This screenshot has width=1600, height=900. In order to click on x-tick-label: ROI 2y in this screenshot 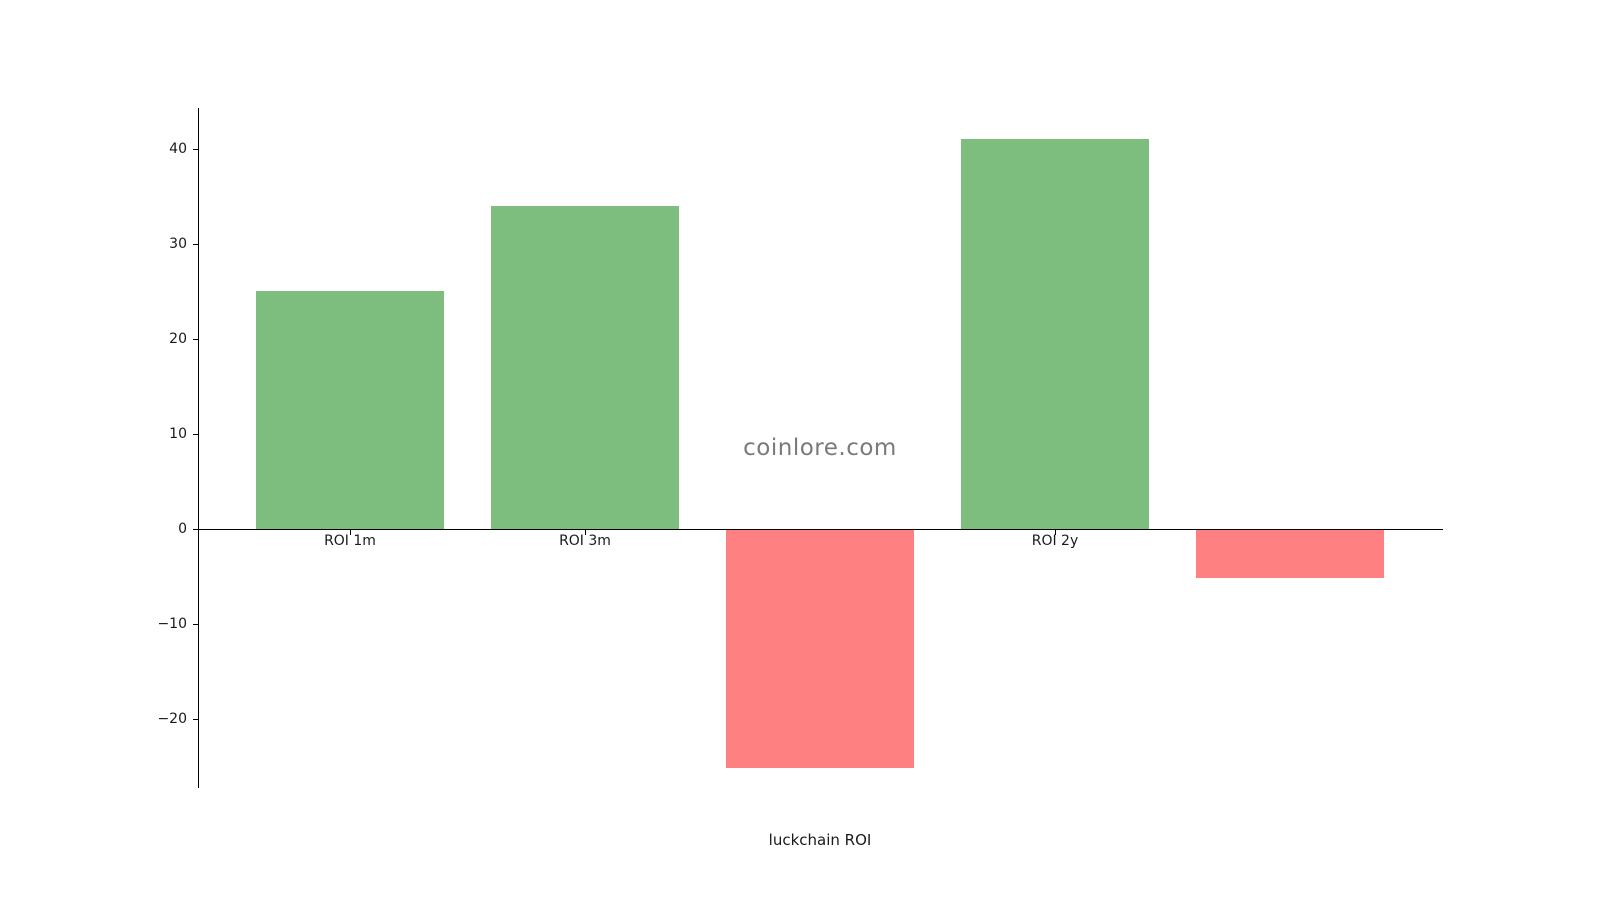, I will do `click(1055, 541)`.